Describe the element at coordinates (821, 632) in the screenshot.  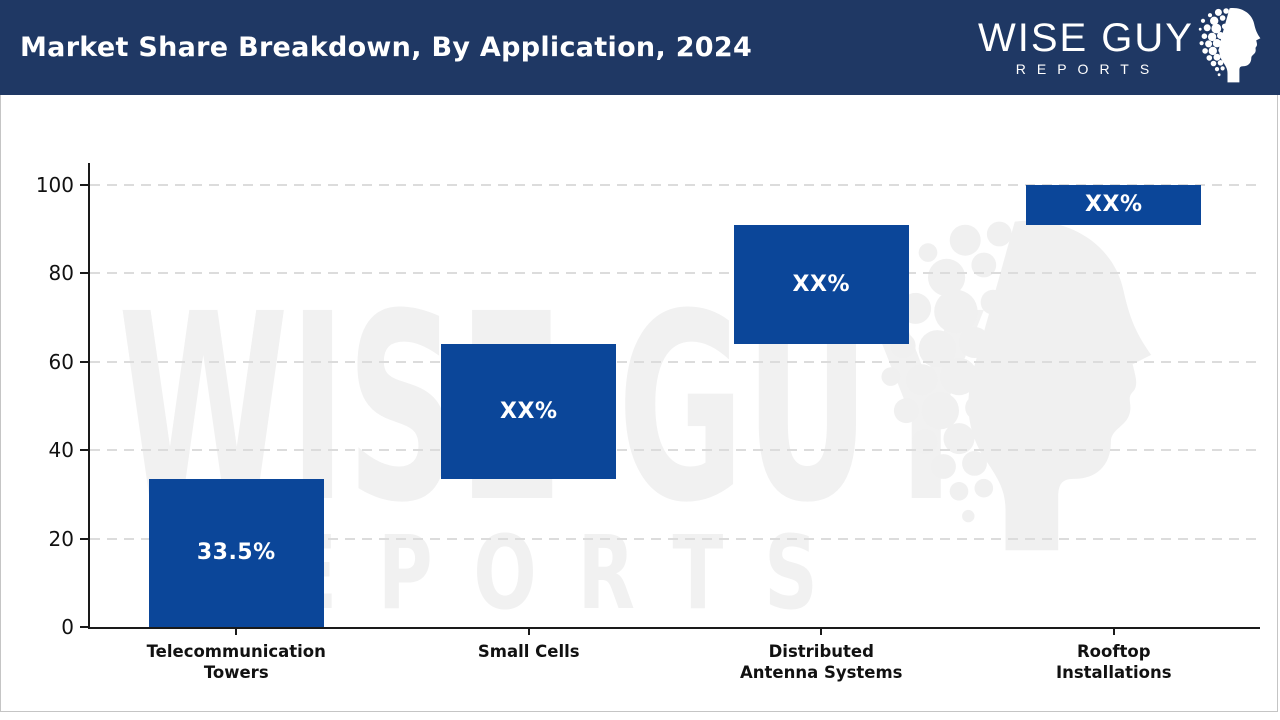
I see `x-tick-distributed-antenna-systems` at that location.